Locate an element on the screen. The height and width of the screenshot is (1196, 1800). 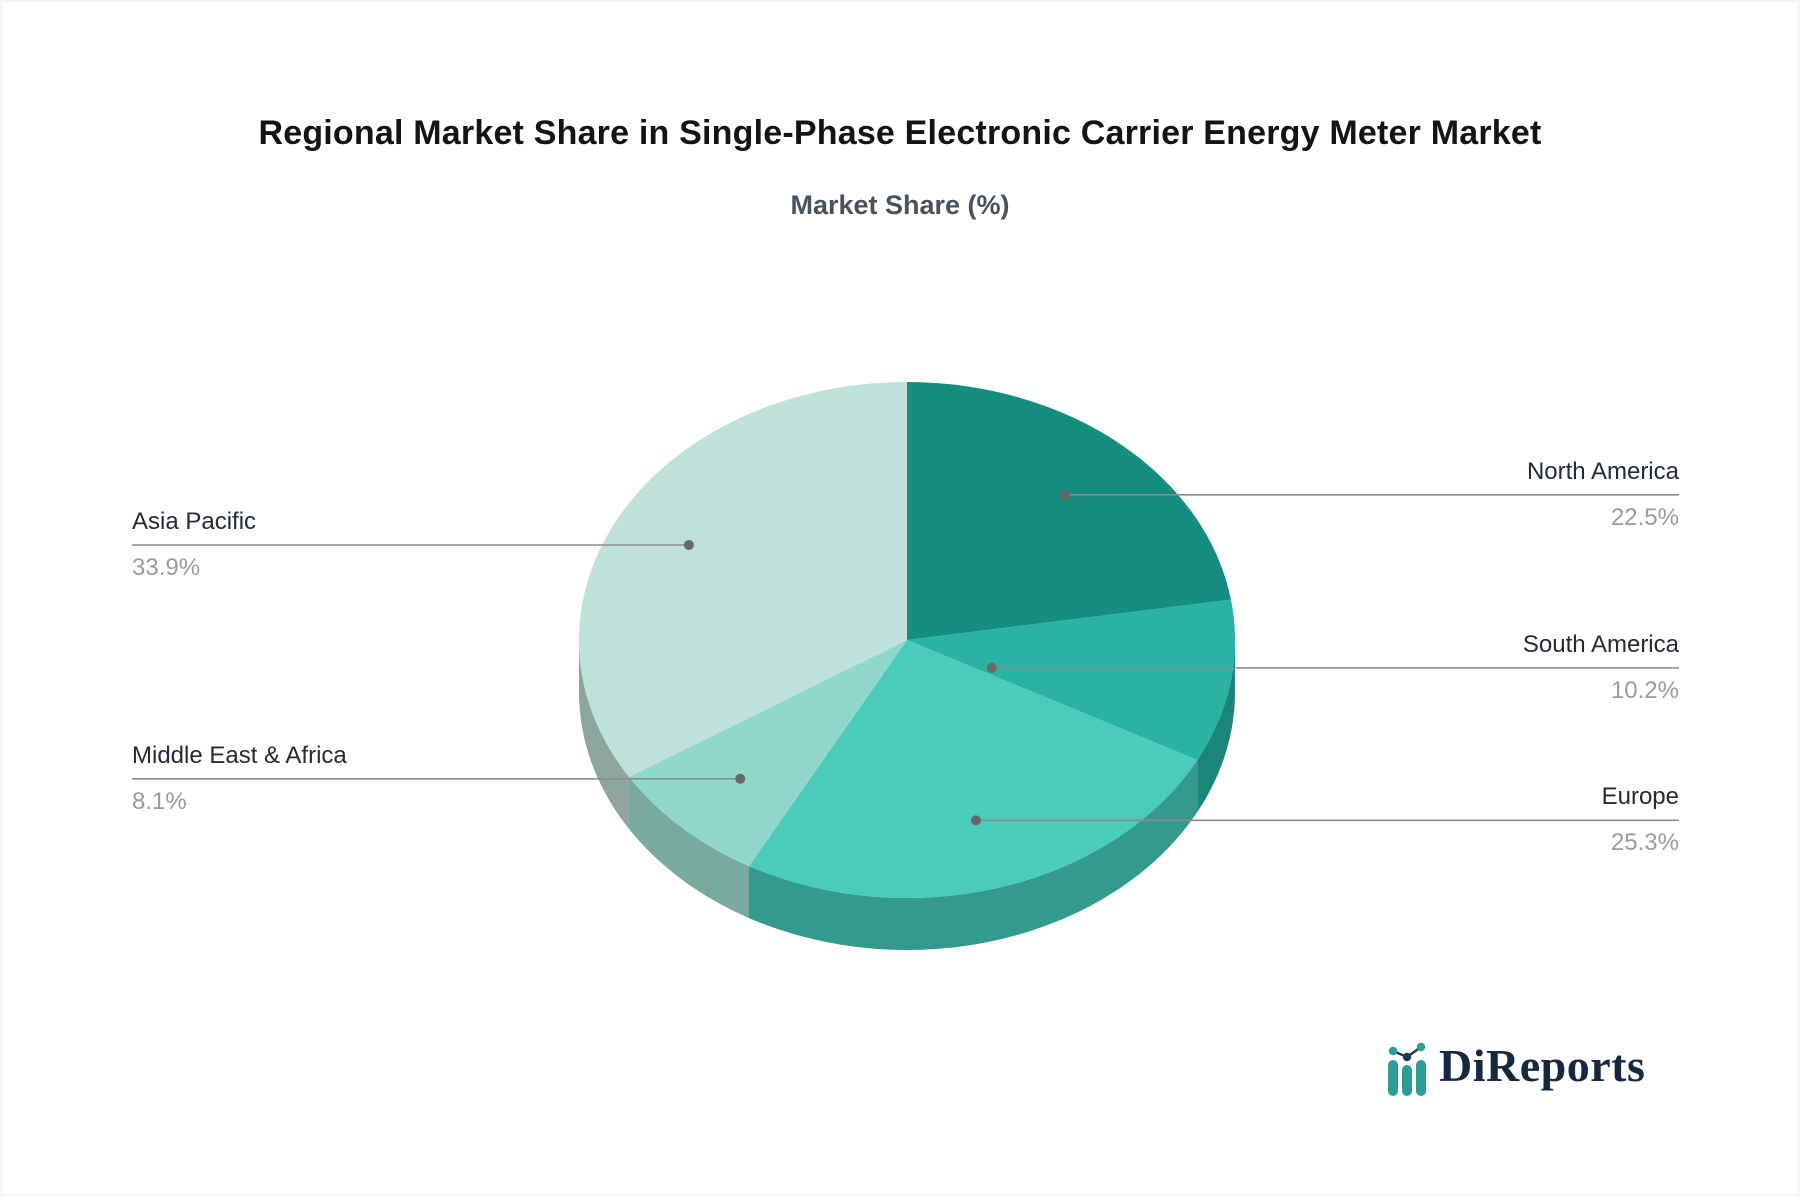
slice-label-south-america: South America is located at coordinates (1600, 644).